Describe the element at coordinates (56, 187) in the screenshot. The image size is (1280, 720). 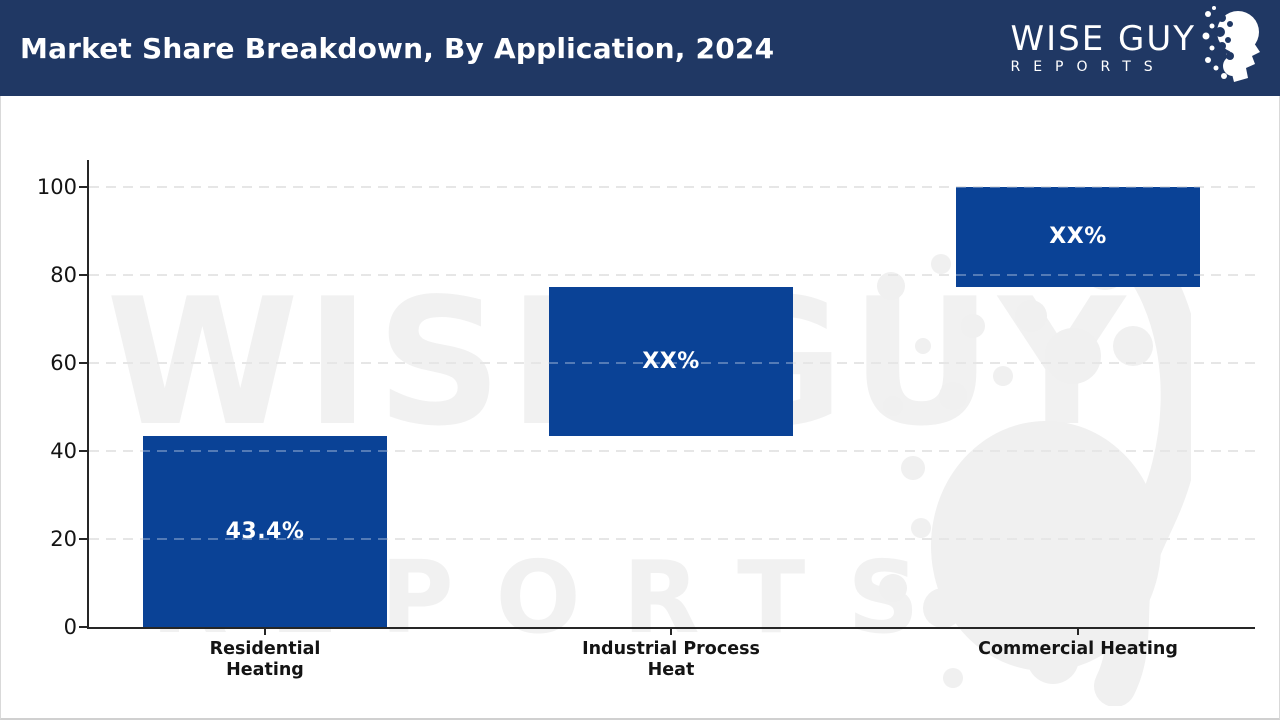
I see `y-tick-label: 100` at that location.